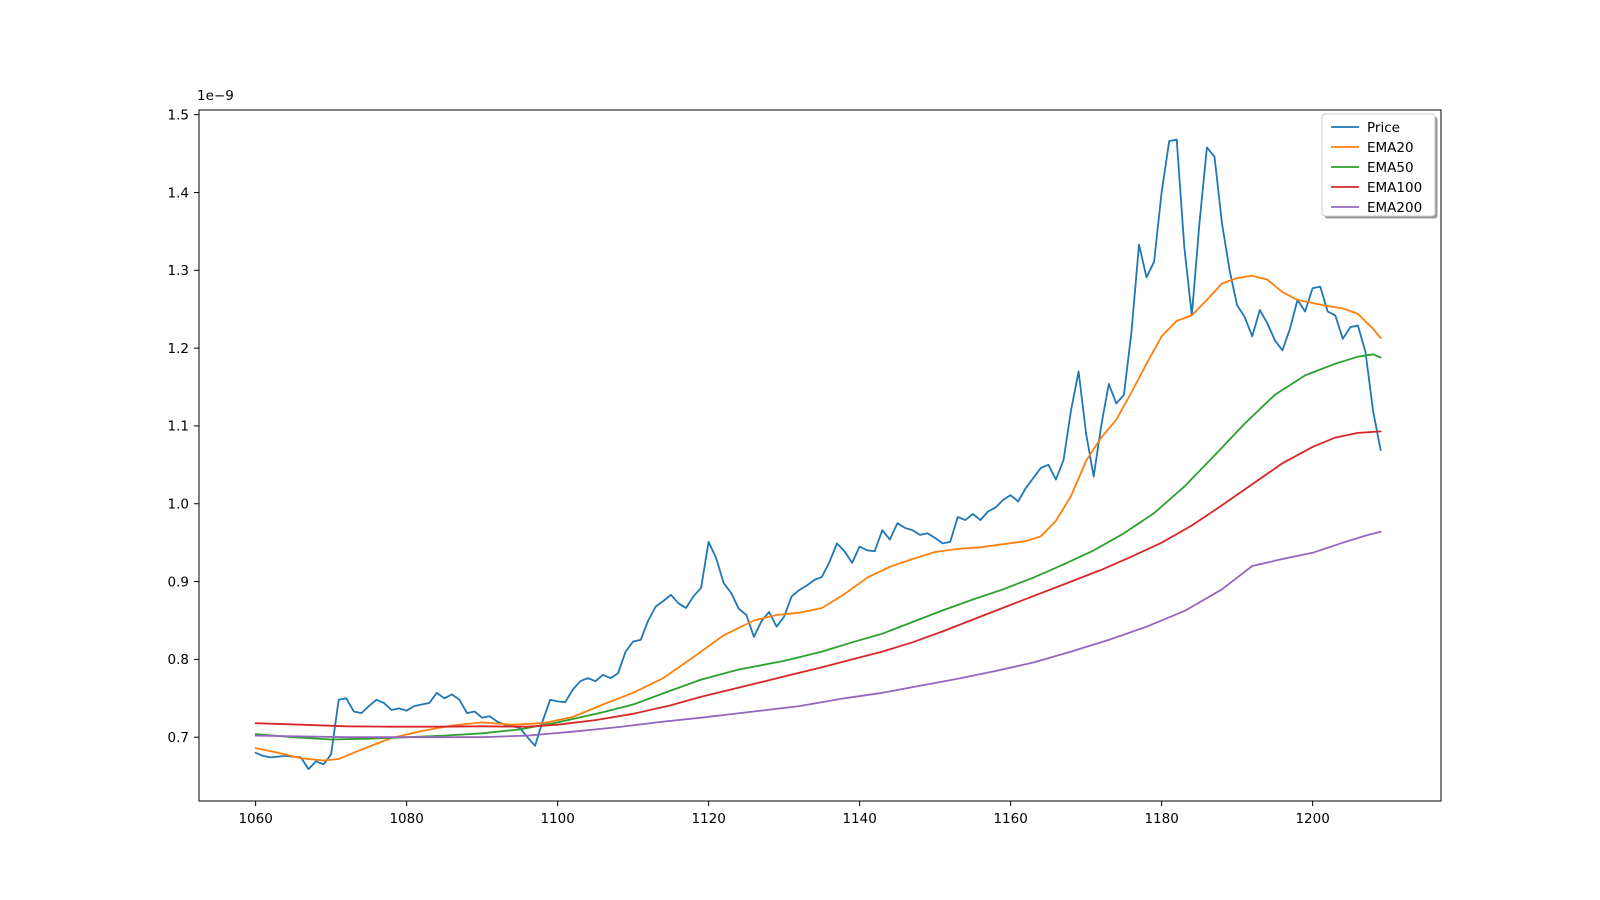 This screenshot has width=1600, height=900. I want to click on y-tick-label-0.7: 0.7, so click(178, 738).